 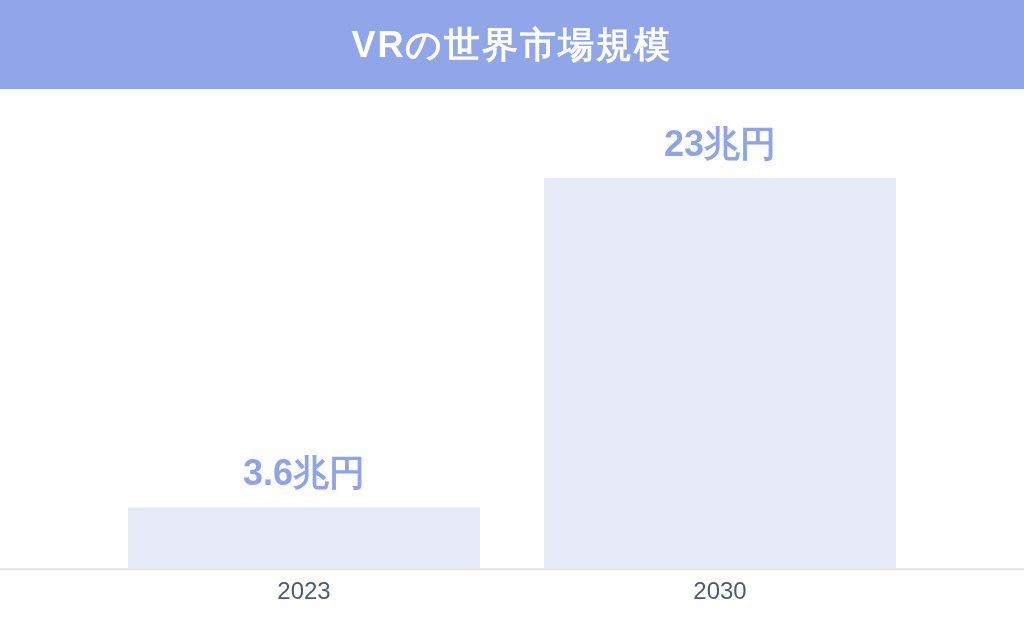 I want to click on x-tick-label: 2030, so click(x=720, y=591).